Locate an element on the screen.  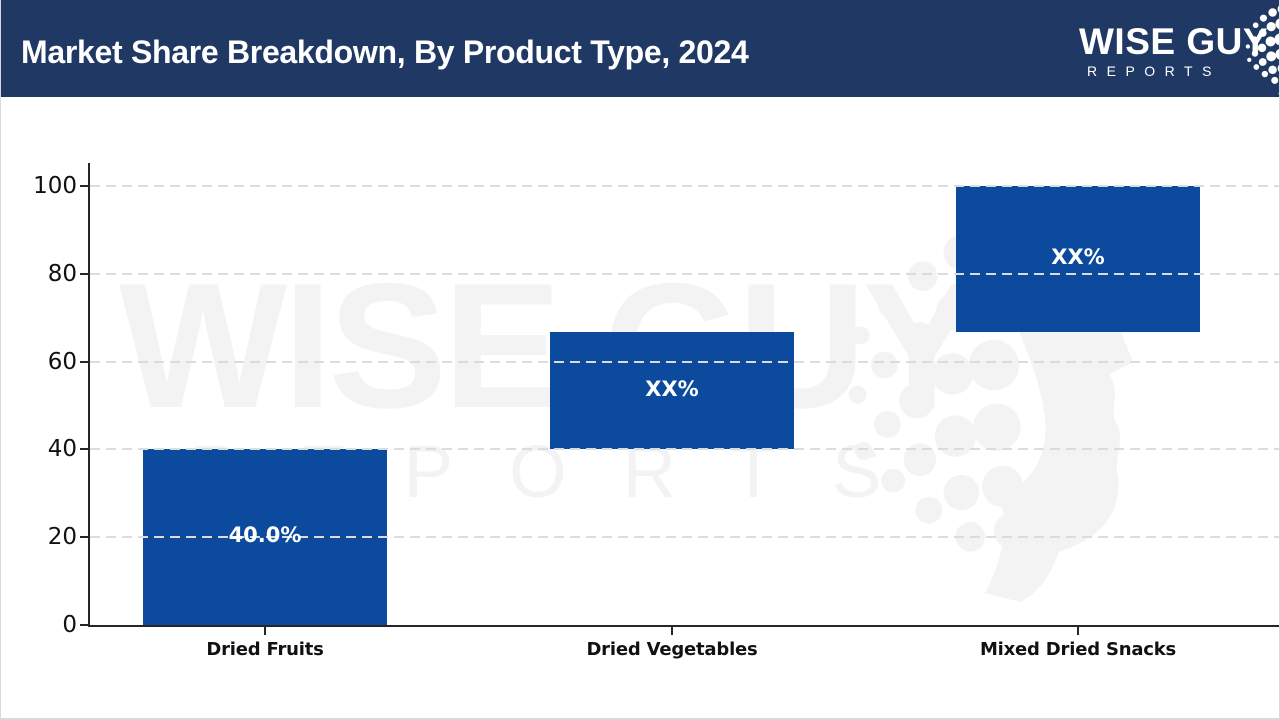
y-tick-label-40: 40 is located at coordinates (62, 449).